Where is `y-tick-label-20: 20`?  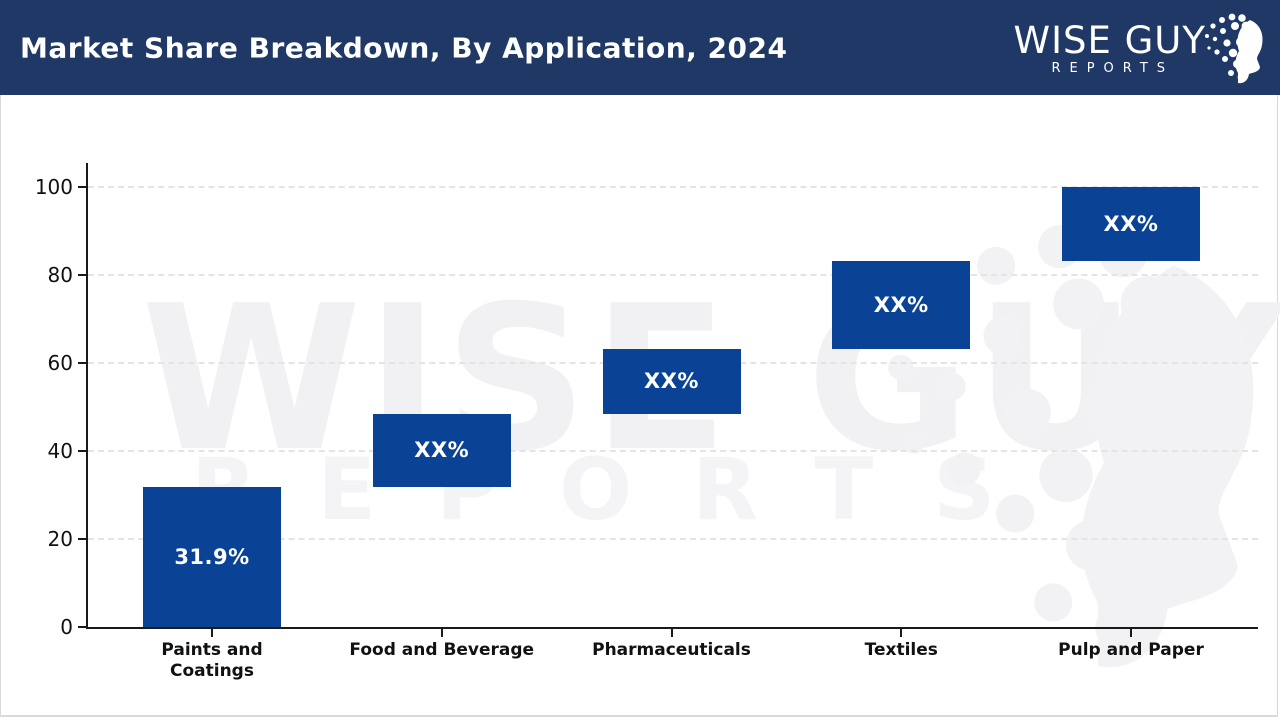 y-tick-label-20: 20 is located at coordinates (60, 539).